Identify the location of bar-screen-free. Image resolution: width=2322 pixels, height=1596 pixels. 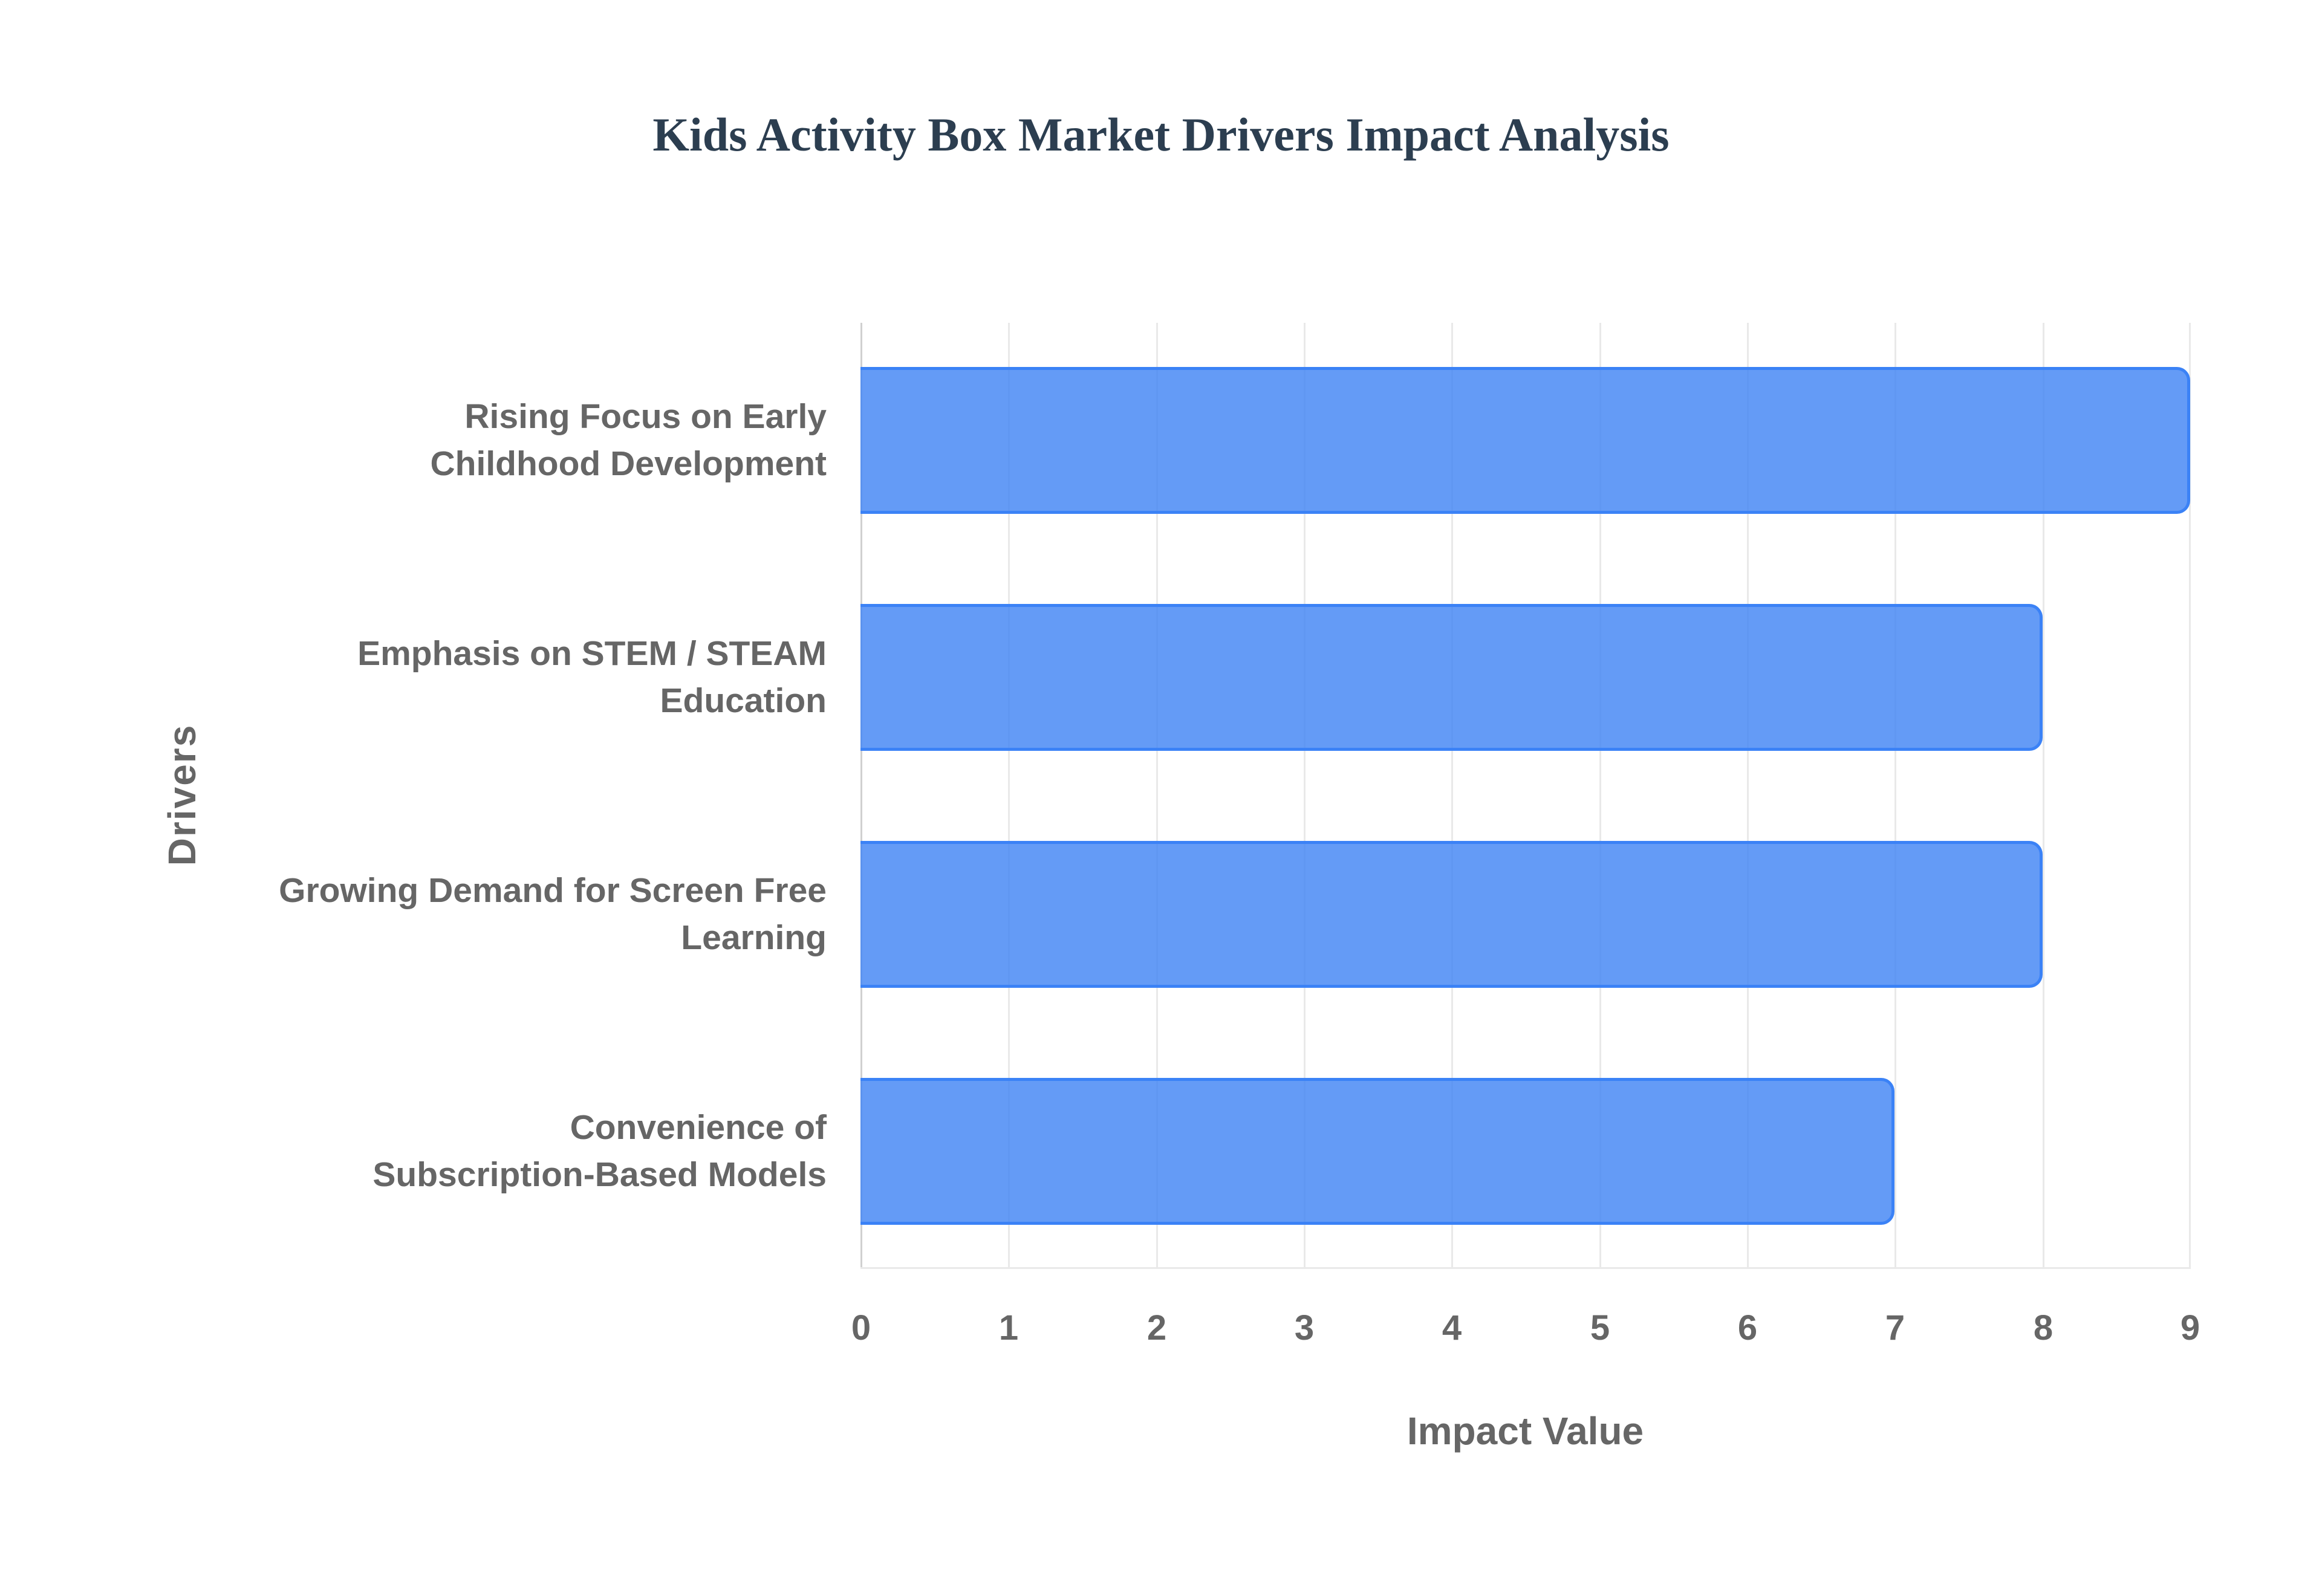
(1451, 914).